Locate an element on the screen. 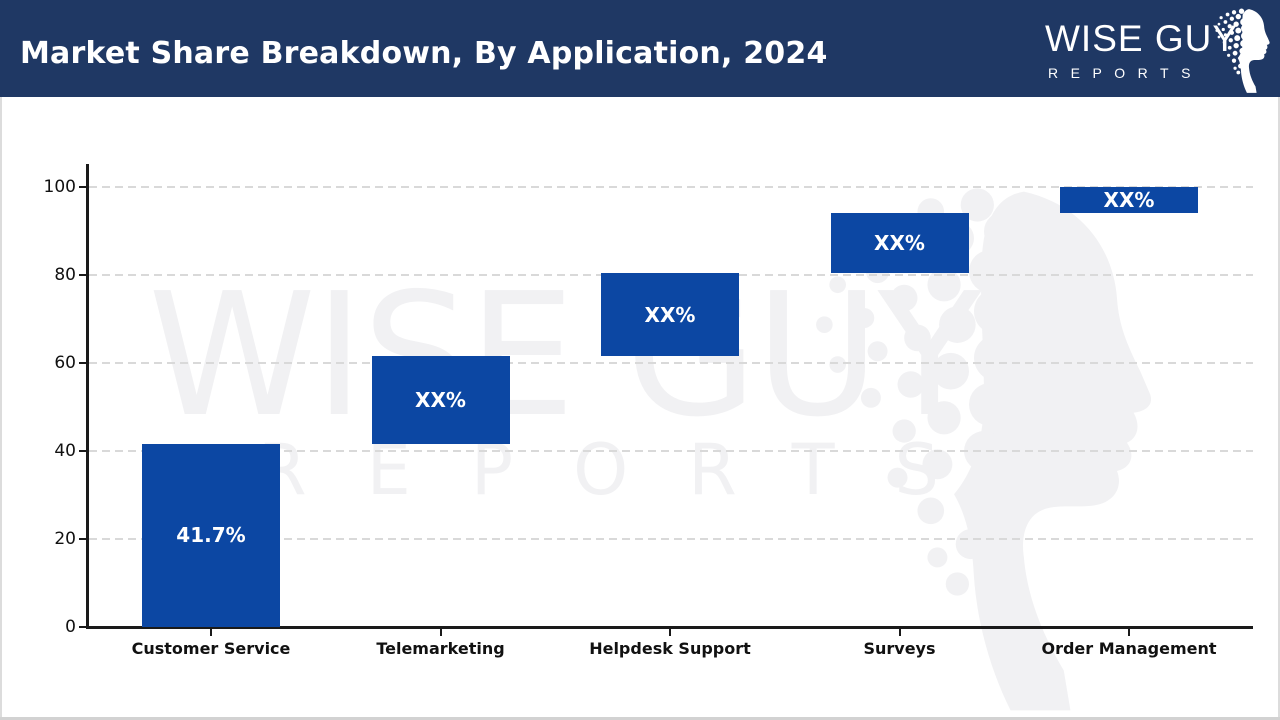  waterfall-bar-surveys: XX% is located at coordinates (899, 242).